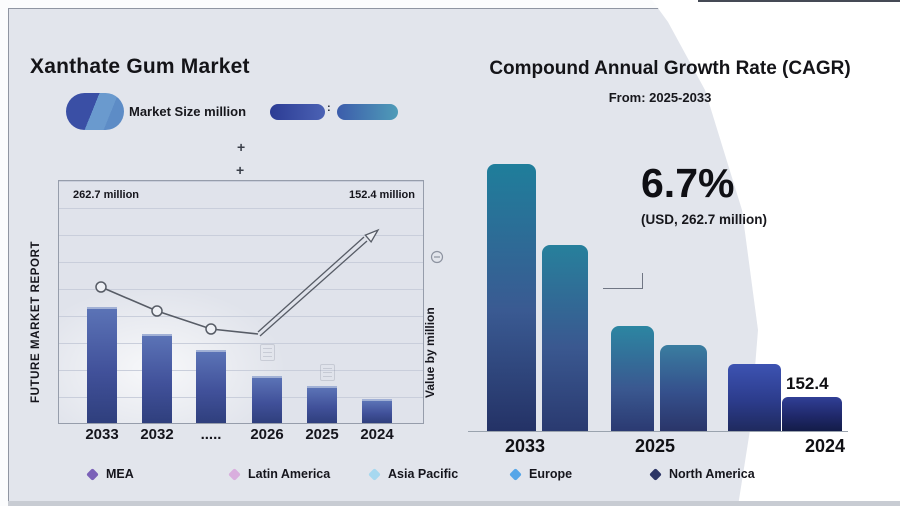 The image size is (900, 506). I want to click on bottom-edge-shadow, so click(454, 503).